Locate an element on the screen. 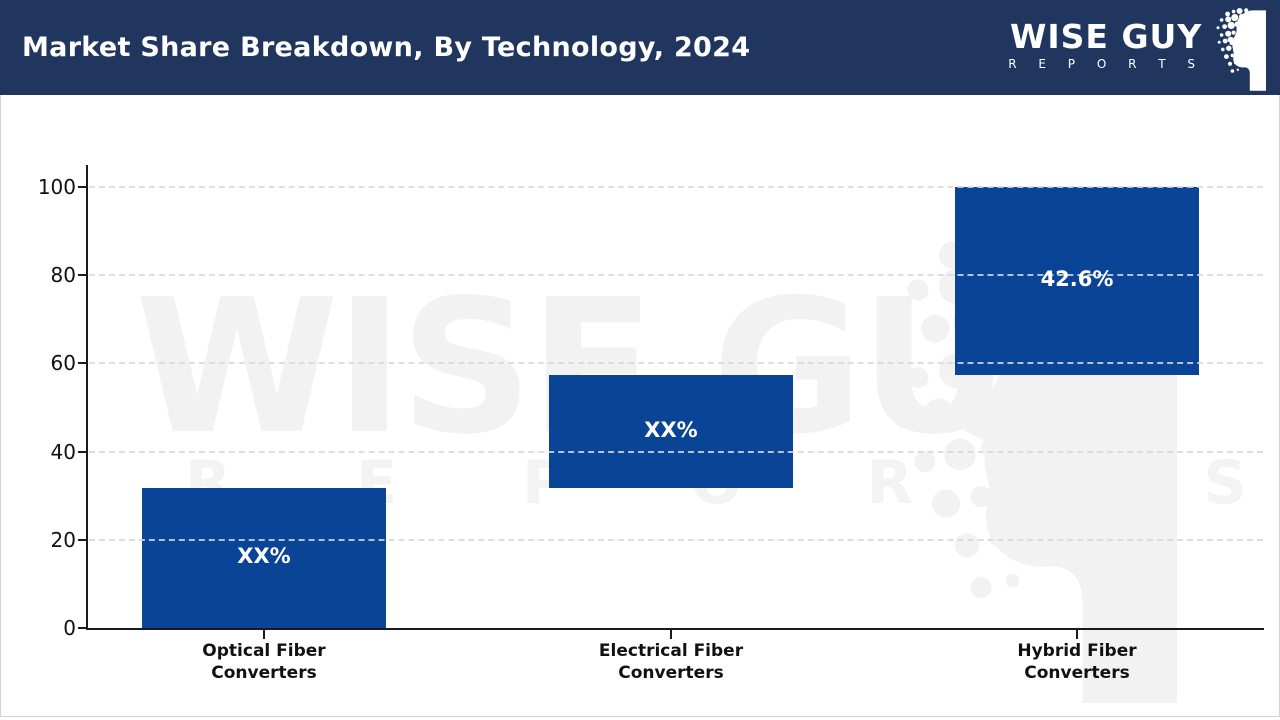  bar-value-label: 42.6% is located at coordinates (1077, 278).